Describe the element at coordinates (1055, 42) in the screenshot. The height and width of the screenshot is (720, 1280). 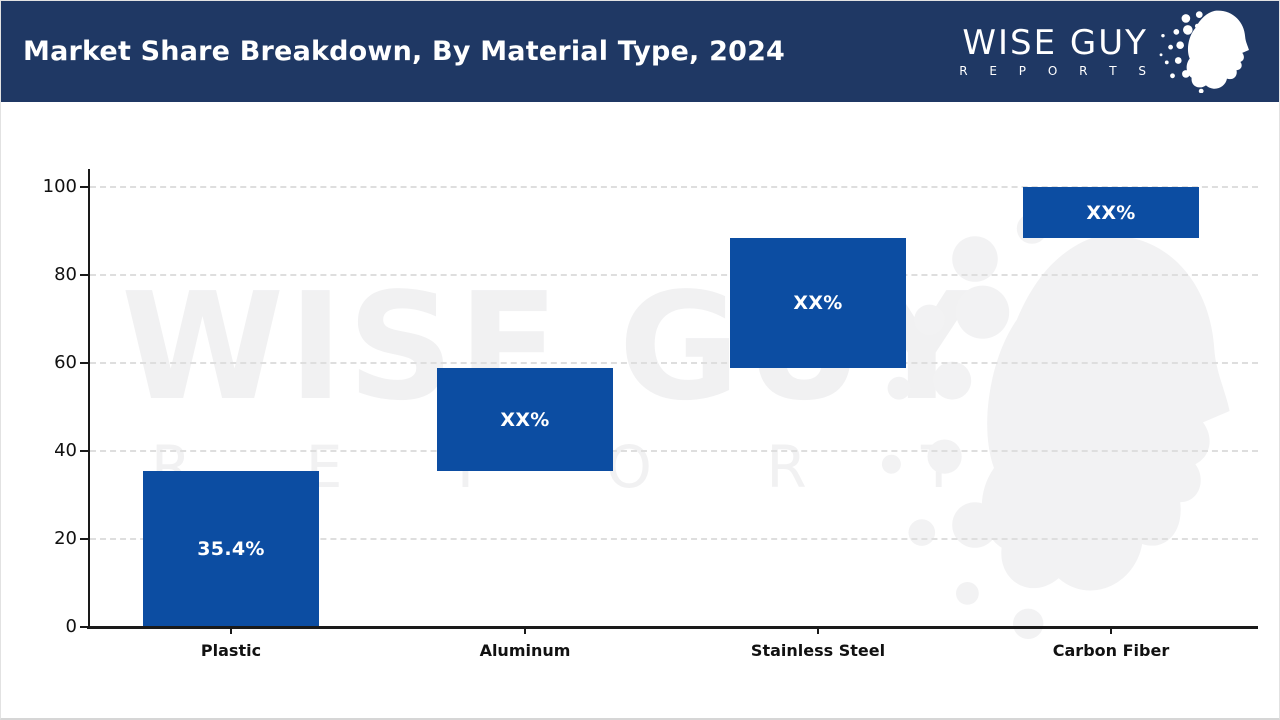
I see `brand-name: WISE GUY` at that location.